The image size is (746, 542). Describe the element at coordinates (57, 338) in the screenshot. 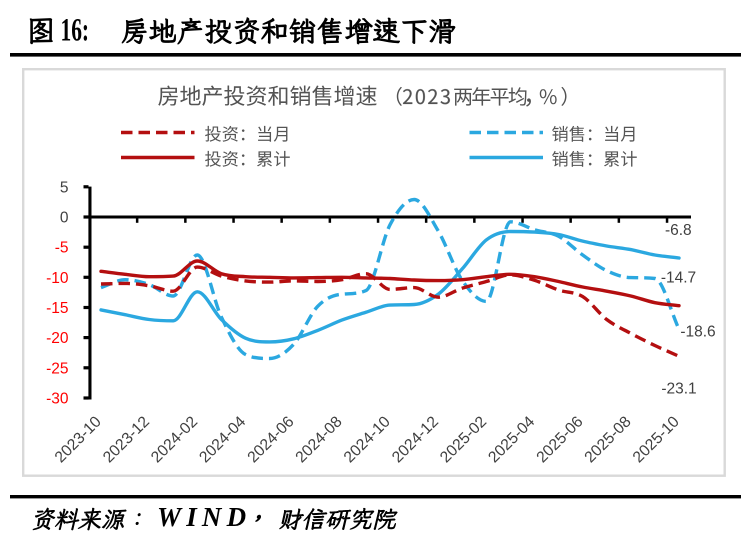

I see `svg-text: -20` at that location.